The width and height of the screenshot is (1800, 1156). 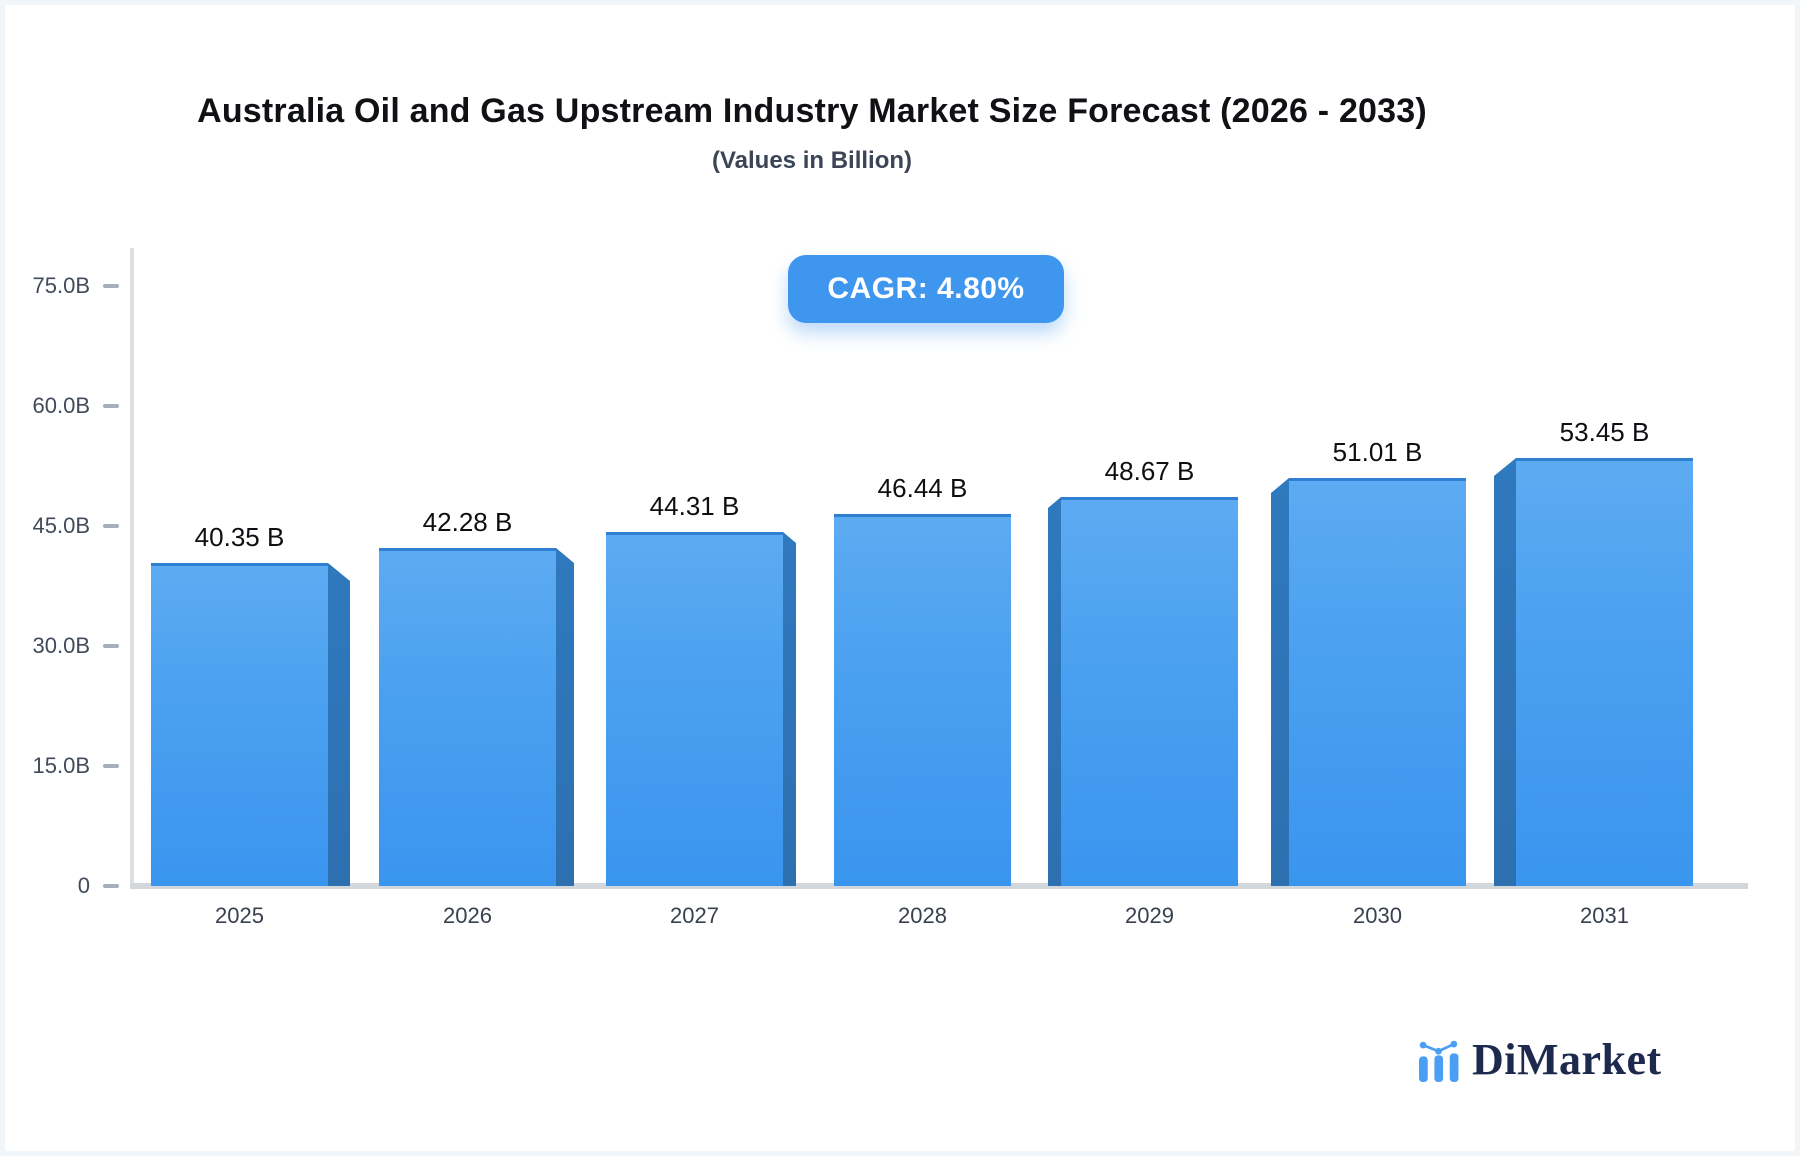 I want to click on bar-2028, so click(x=922, y=700).